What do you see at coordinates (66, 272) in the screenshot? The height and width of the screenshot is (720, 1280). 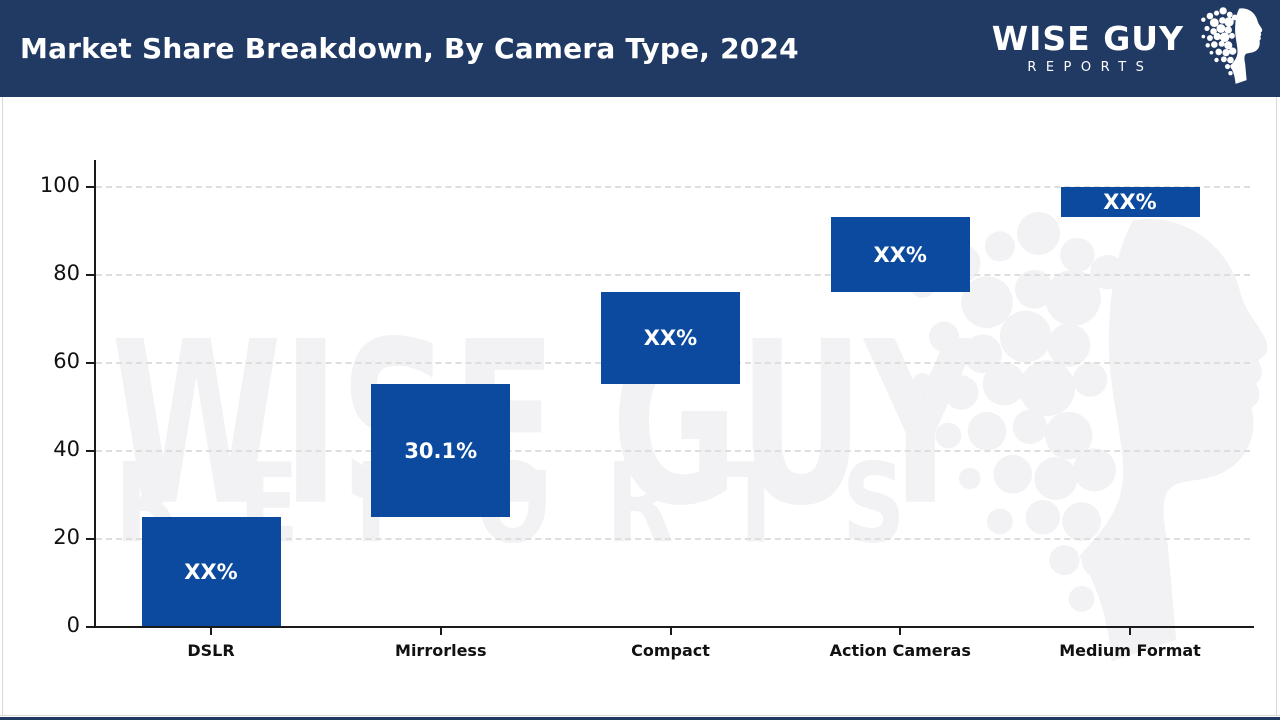 I see `y-tick-label-80: 80` at bounding box center [66, 272].